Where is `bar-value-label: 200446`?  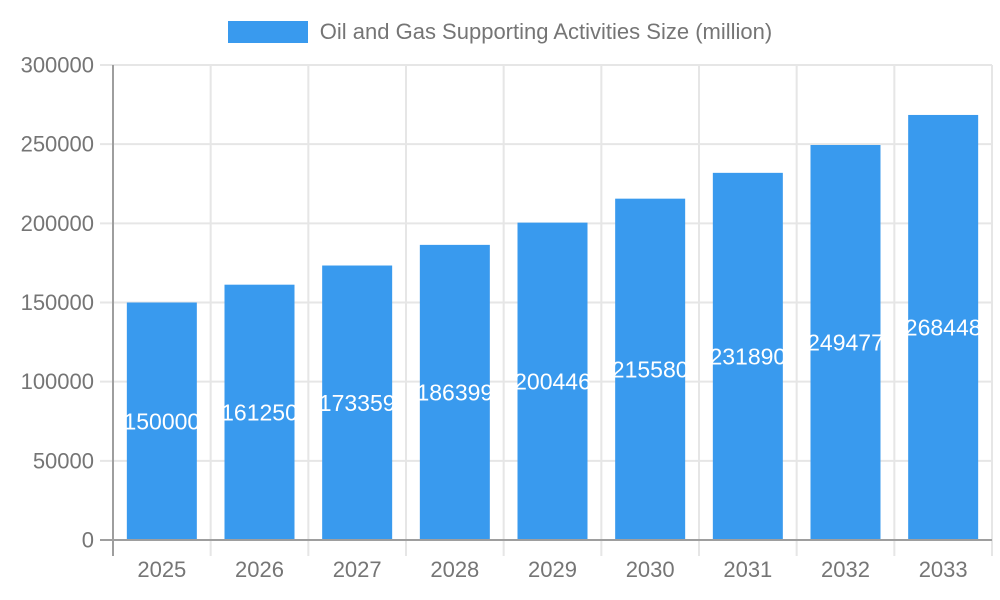 bar-value-label: 200446 is located at coordinates (552, 381).